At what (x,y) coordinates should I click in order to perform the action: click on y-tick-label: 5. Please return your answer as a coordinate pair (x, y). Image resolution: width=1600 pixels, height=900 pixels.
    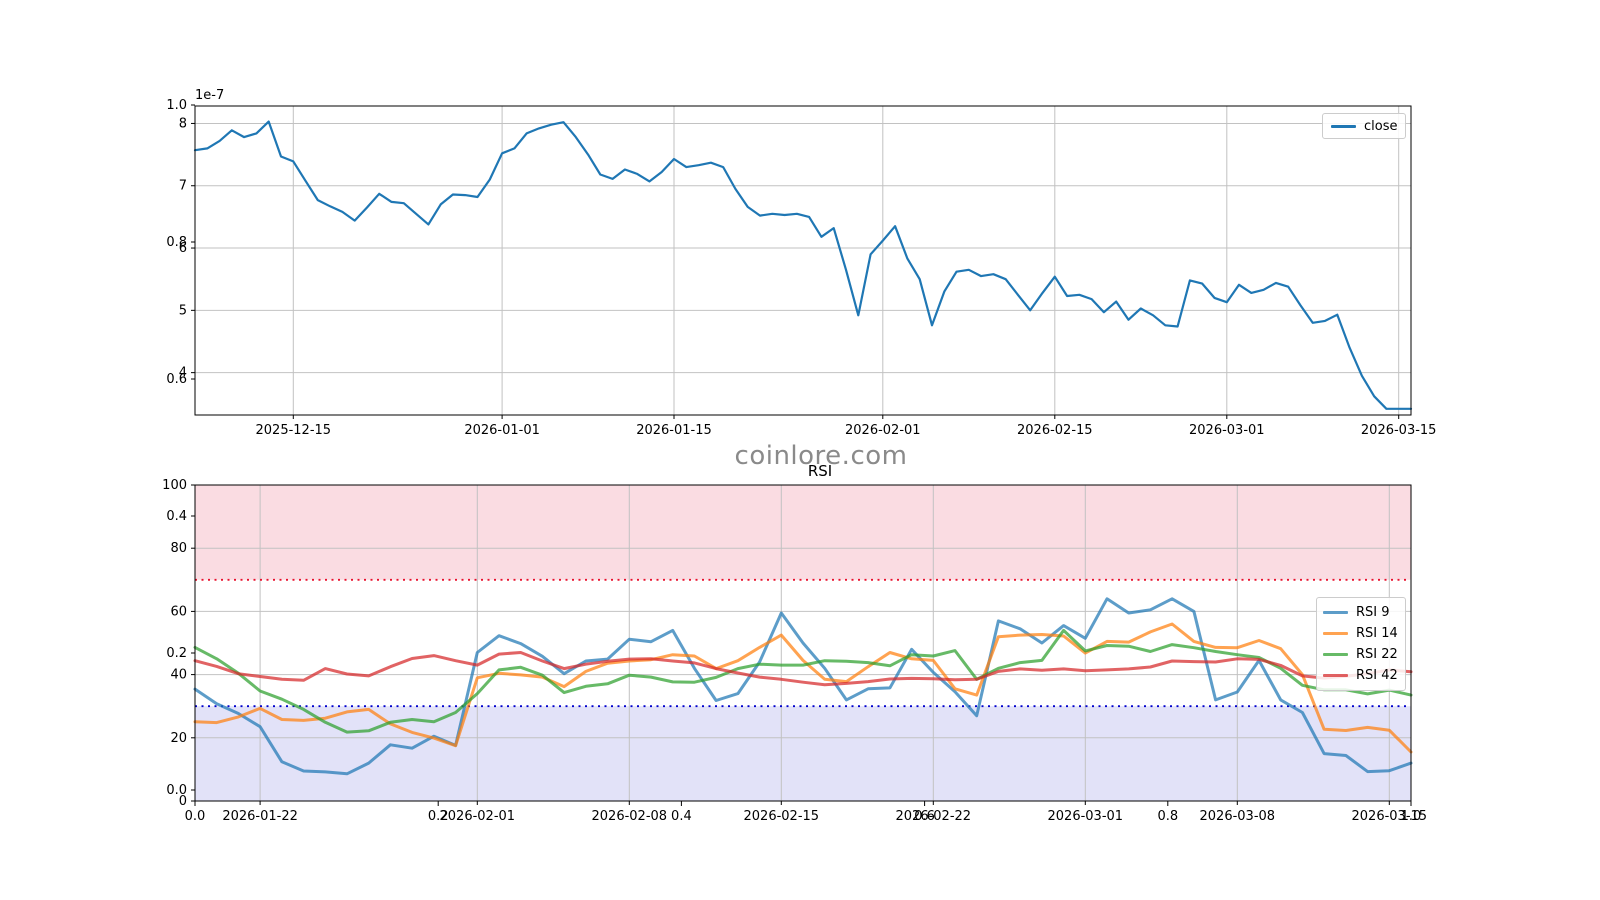
    Looking at the image, I should click on (183, 310).